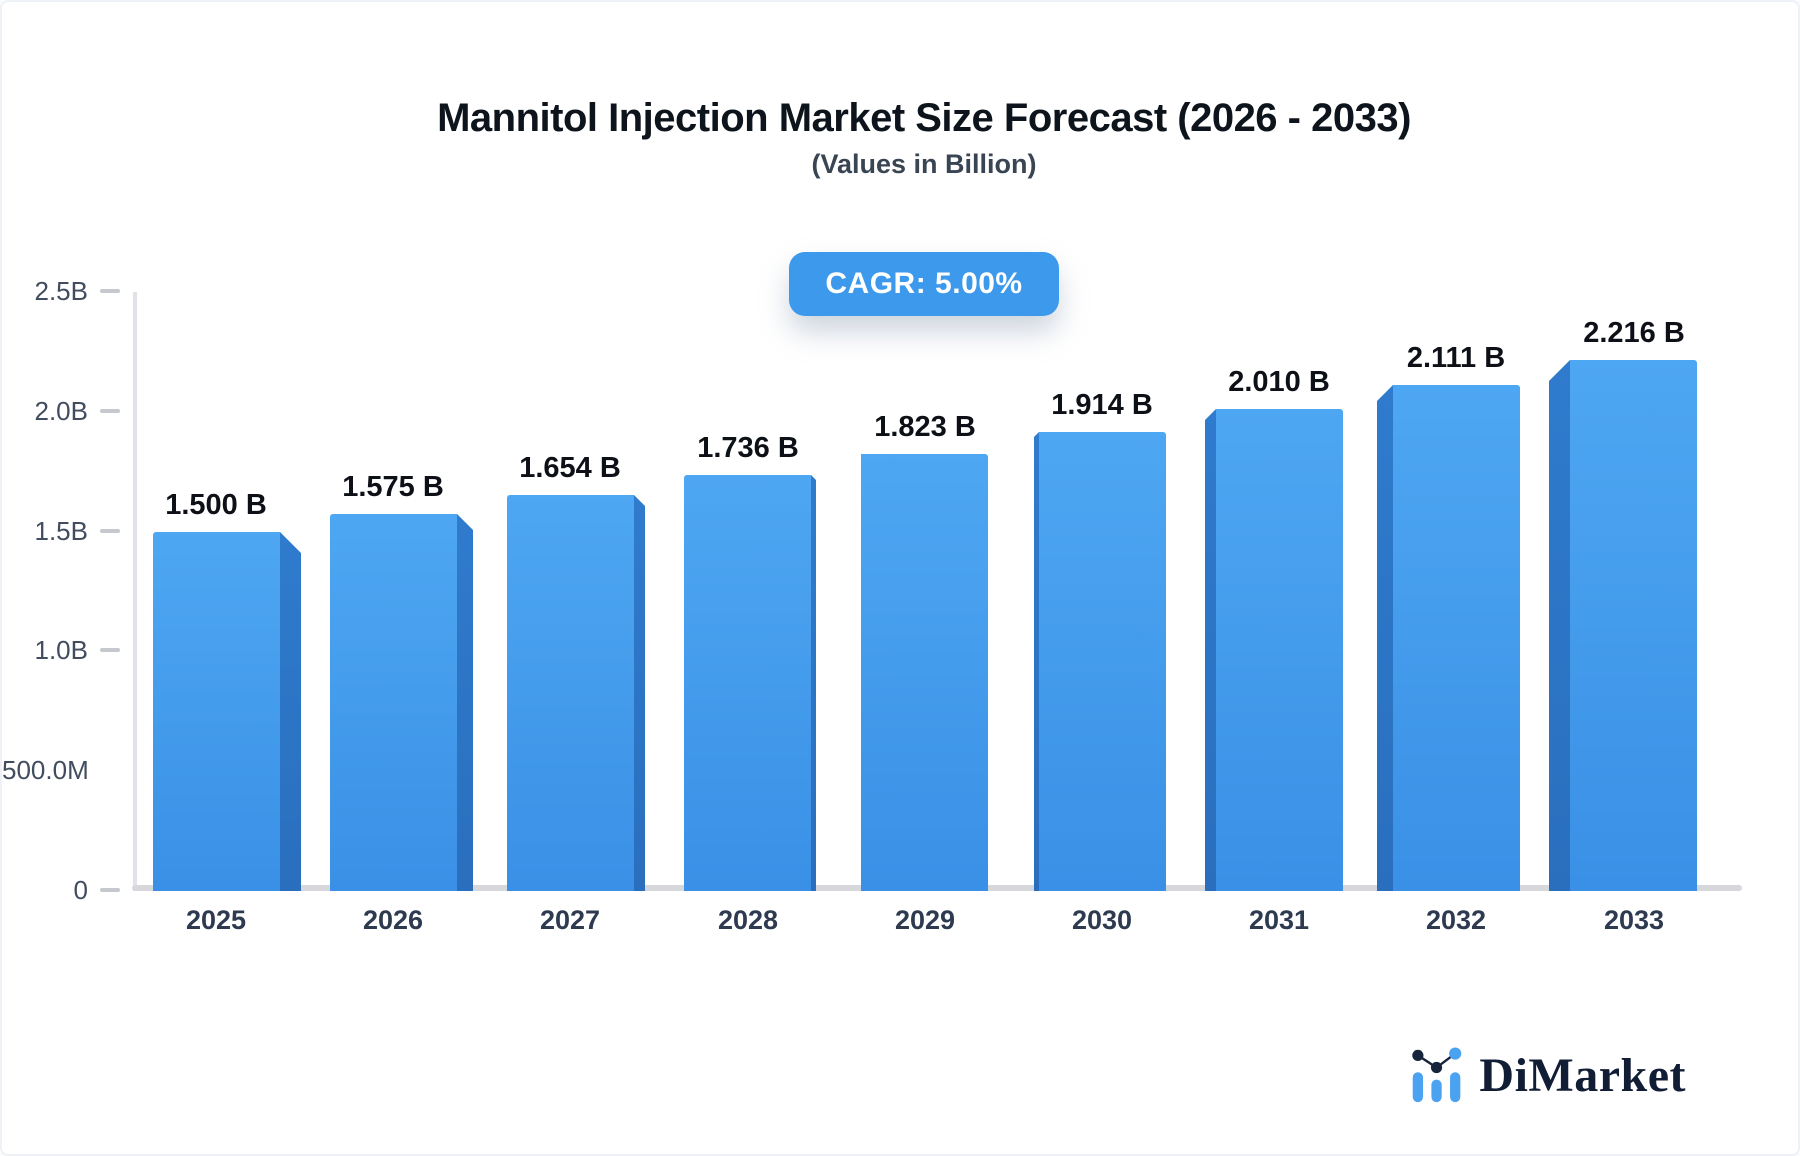 This screenshot has height=1156, width=1800. Describe the element at coordinates (1456, 920) in the screenshot. I see `x-axis-label: 2032` at that location.